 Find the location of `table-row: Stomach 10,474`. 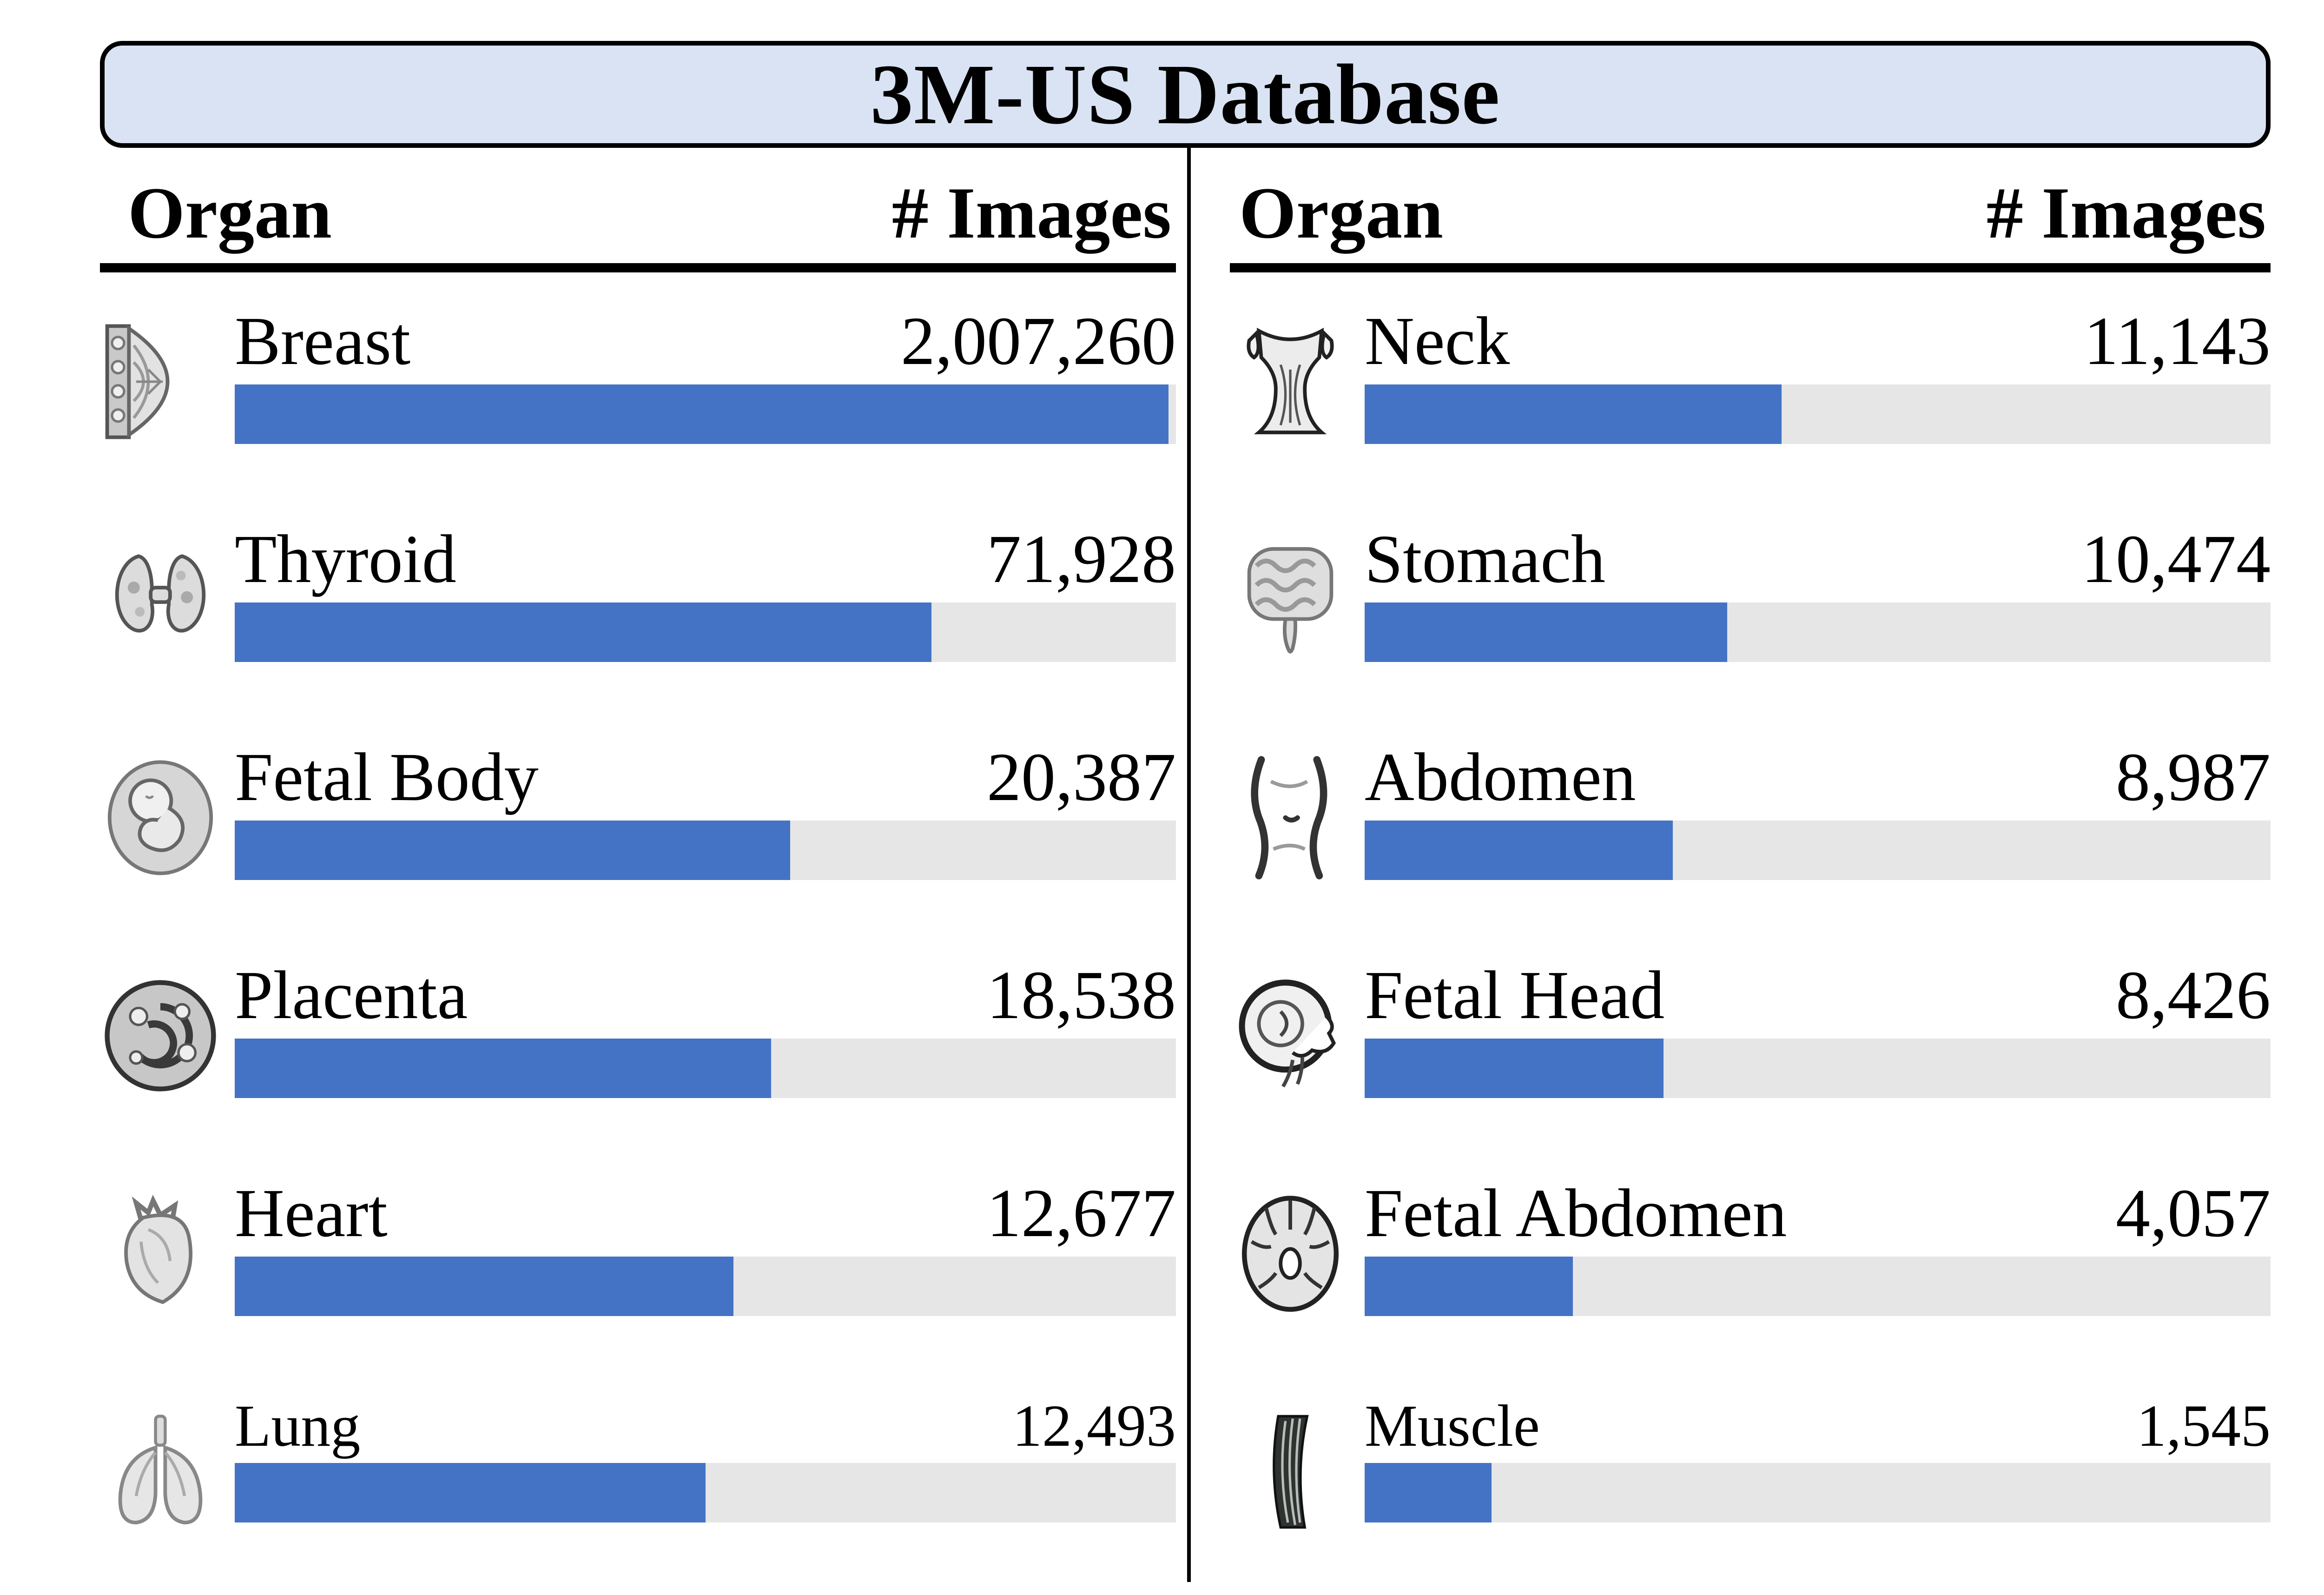

table-row: Stomach 10,474 is located at coordinates (1750, 613).